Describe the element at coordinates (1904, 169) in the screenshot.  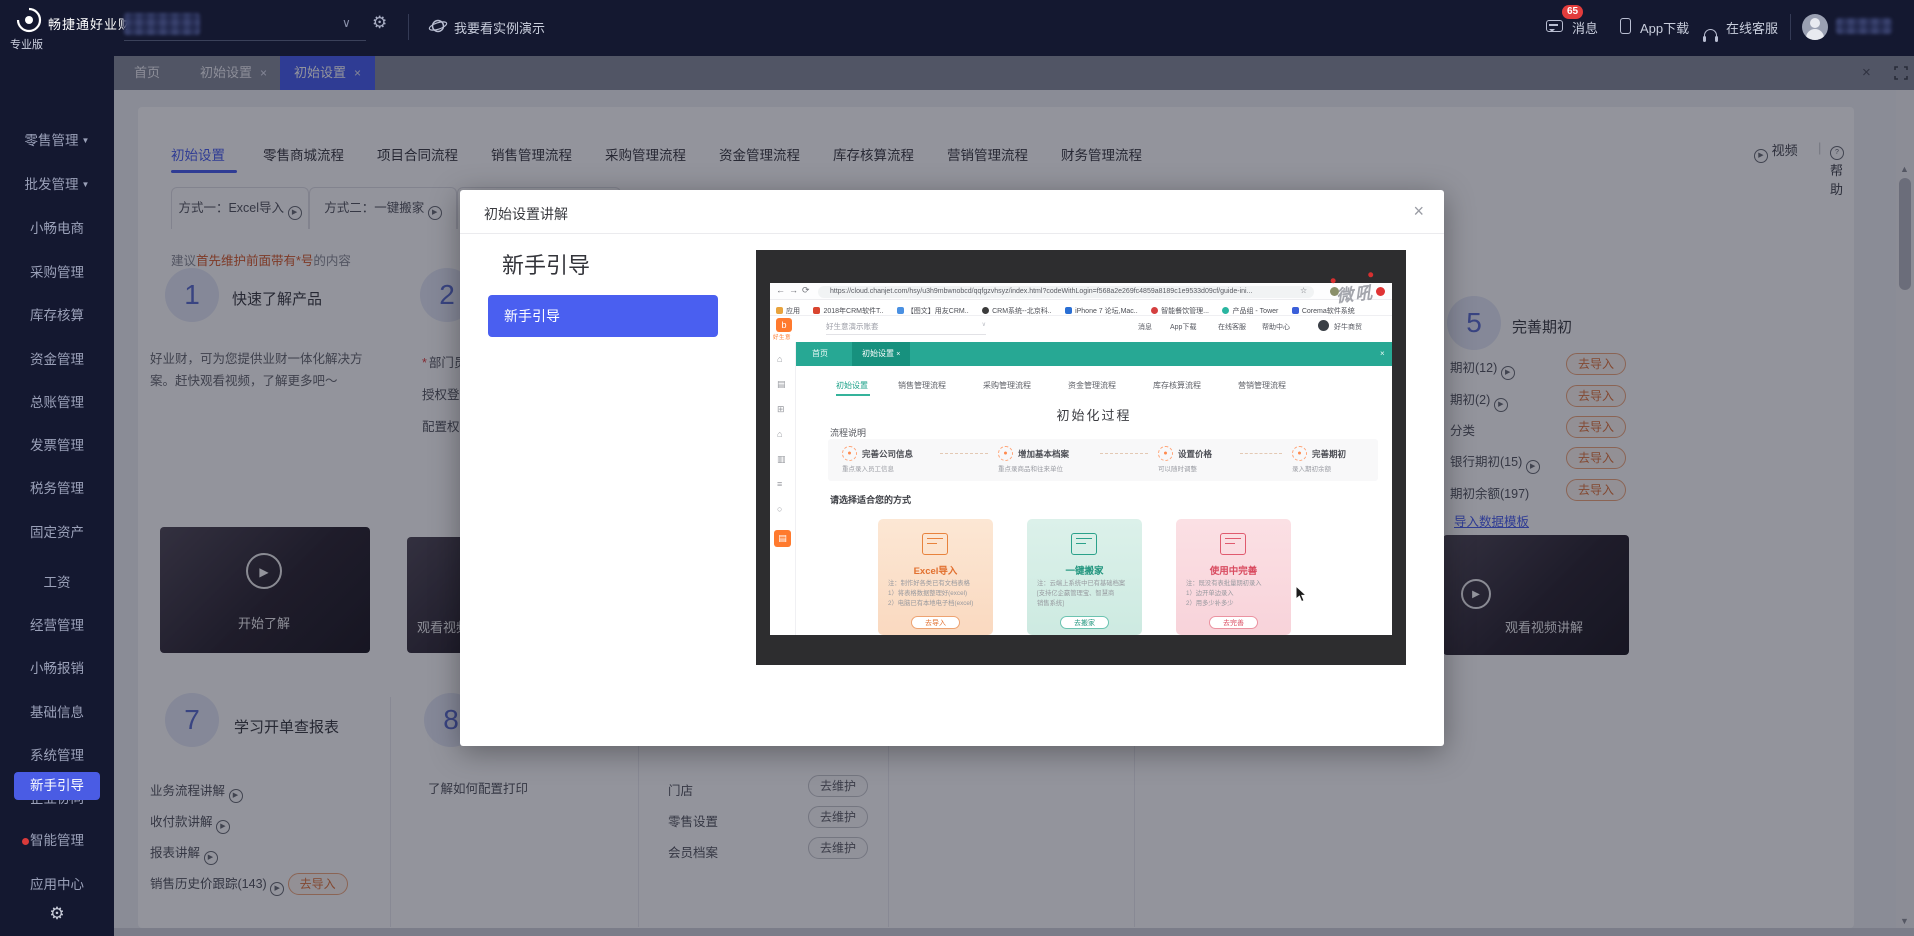
I see `scroll-up-icon: ▲` at that location.